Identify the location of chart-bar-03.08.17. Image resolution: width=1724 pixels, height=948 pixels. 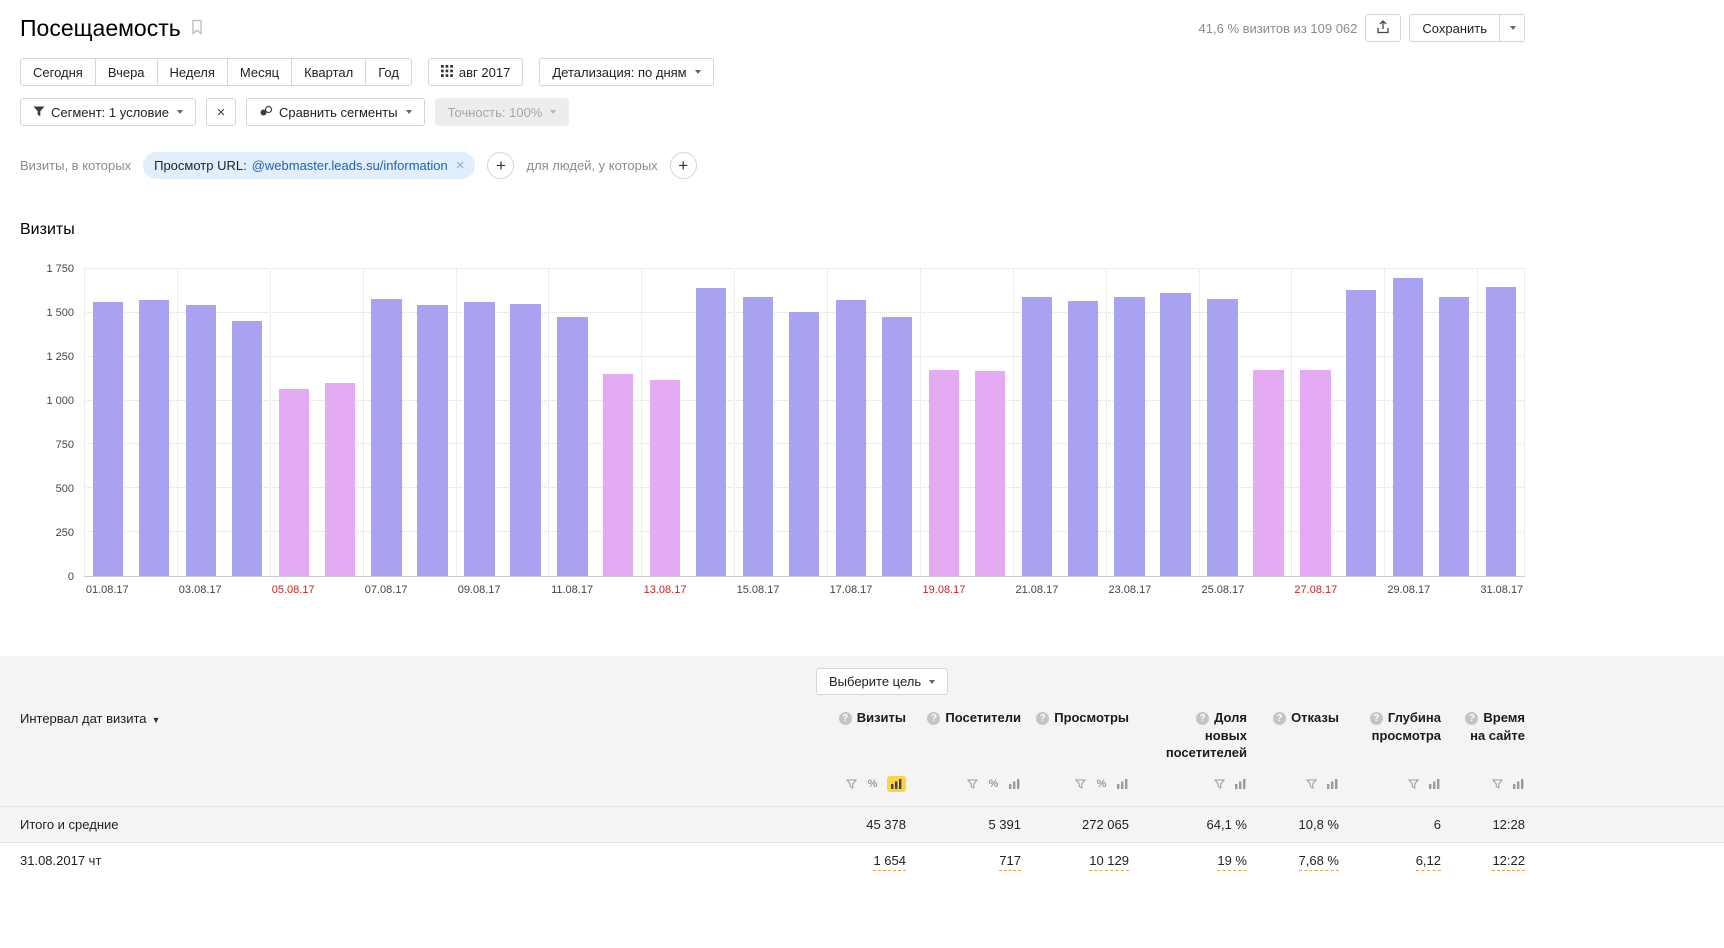
(200, 440).